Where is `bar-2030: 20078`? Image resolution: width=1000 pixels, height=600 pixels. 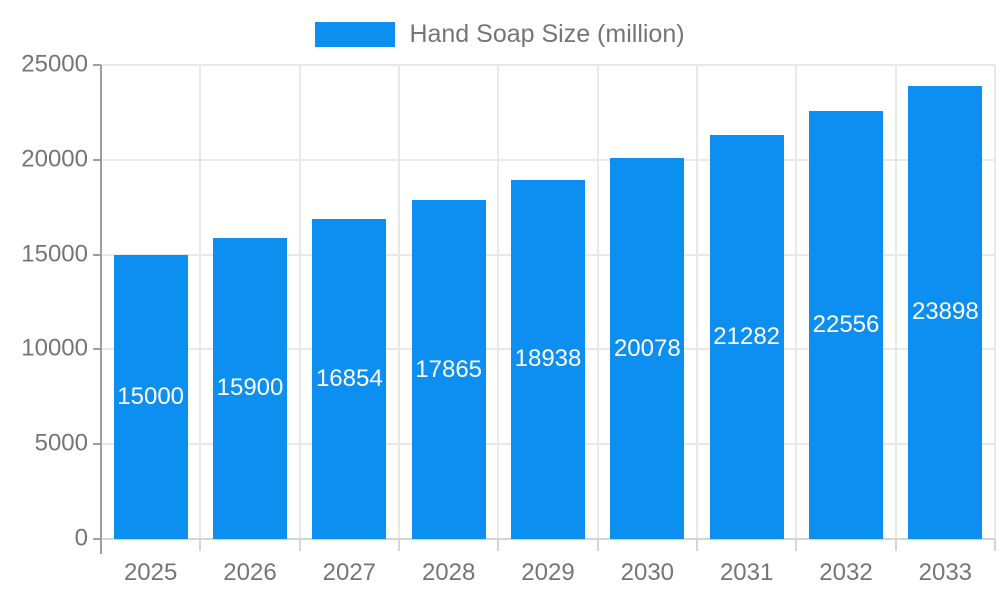
bar-2030: 20078 is located at coordinates (647, 348).